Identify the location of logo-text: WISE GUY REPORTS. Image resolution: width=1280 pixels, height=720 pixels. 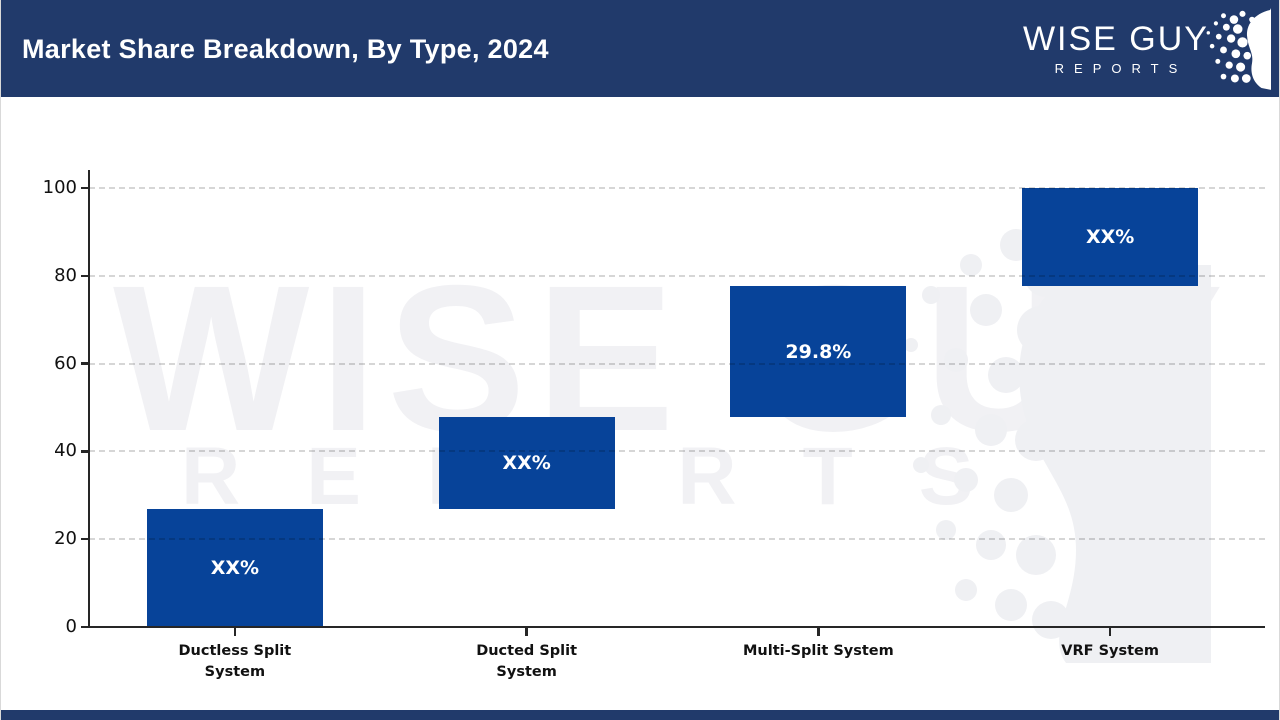
(1116, 49).